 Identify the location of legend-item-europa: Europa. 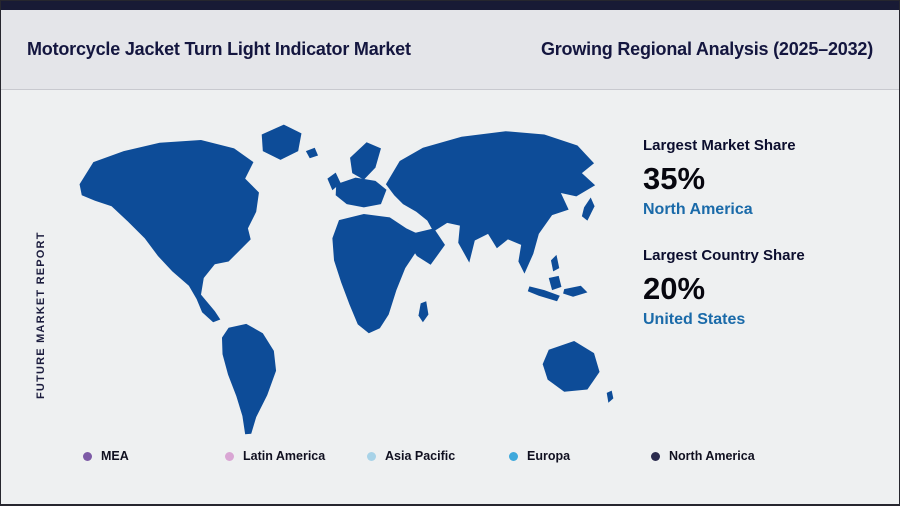
(580, 456).